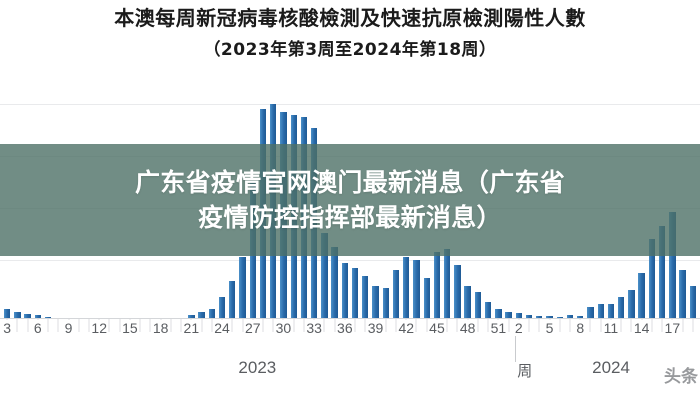 Image resolution: width=700 pixels, height=400 pixels. Describe the element at coordinates (515, 347) in the screenshot. I see `year-separator` at that location.